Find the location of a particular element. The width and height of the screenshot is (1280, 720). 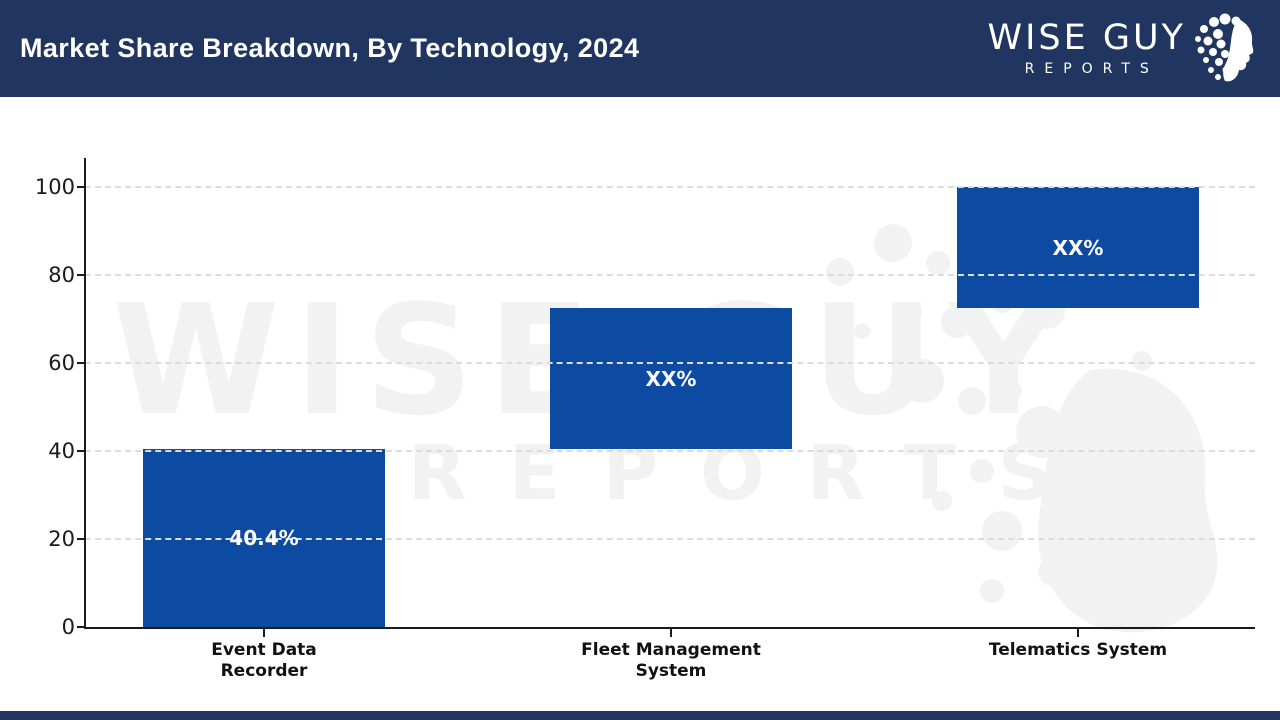

brand-logo-text: WISE GUY REPORTS is located at coordinates (1086, 47).